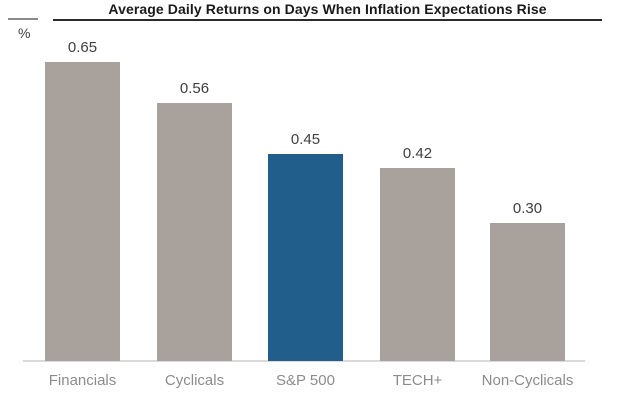  I want to click on category-label-financials: Financials, so click(82, 380).